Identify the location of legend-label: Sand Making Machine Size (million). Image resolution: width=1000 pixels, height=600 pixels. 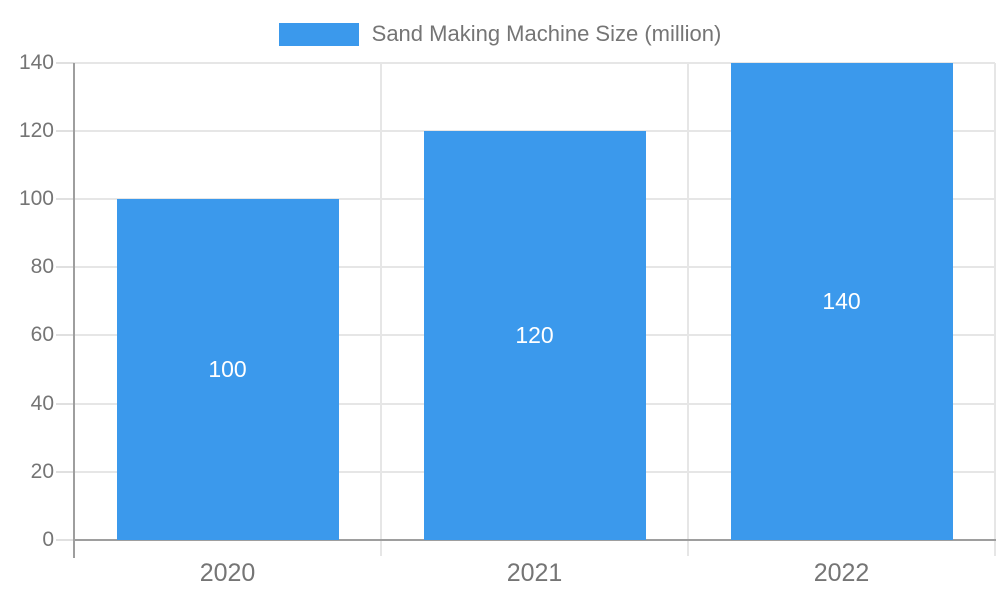
(546, 33).